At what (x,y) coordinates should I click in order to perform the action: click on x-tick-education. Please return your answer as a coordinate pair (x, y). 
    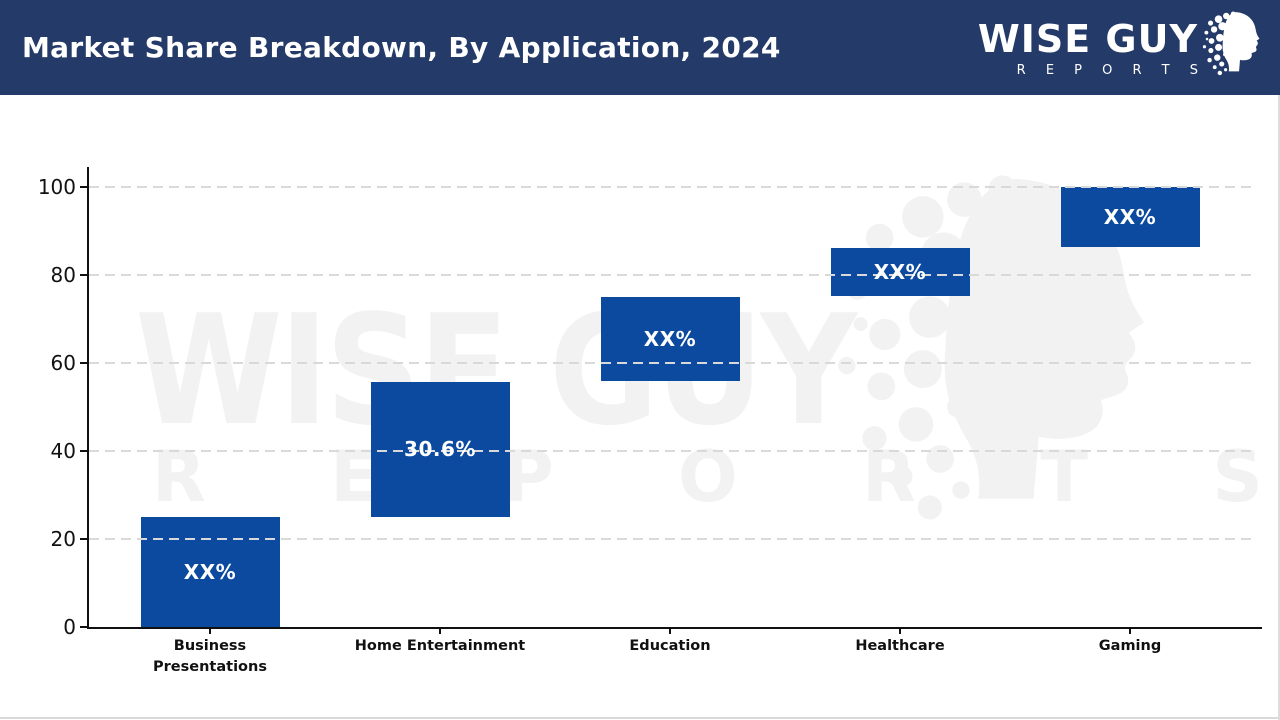
    Looking at the image, I should click on (670, 630).